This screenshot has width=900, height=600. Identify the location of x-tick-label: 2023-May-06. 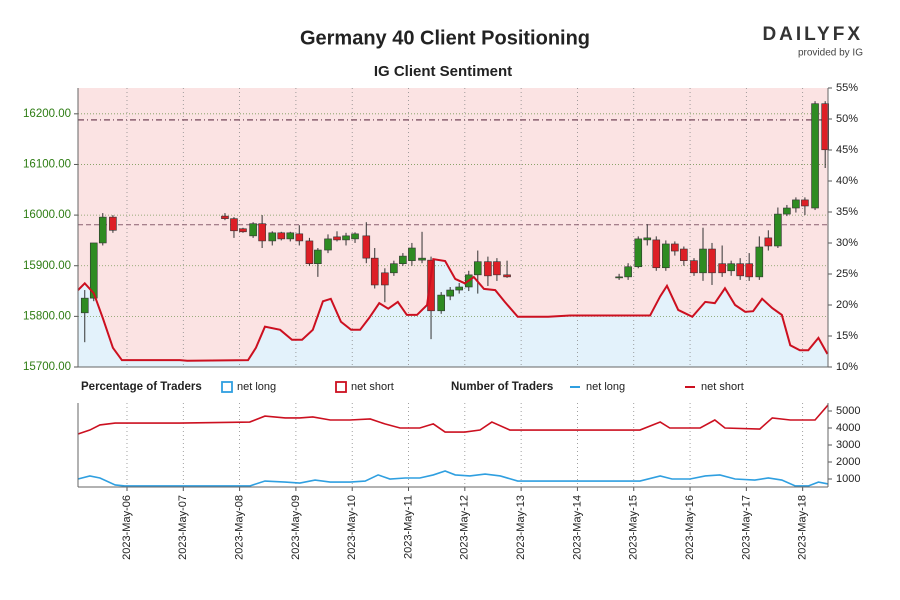
(127, 527).